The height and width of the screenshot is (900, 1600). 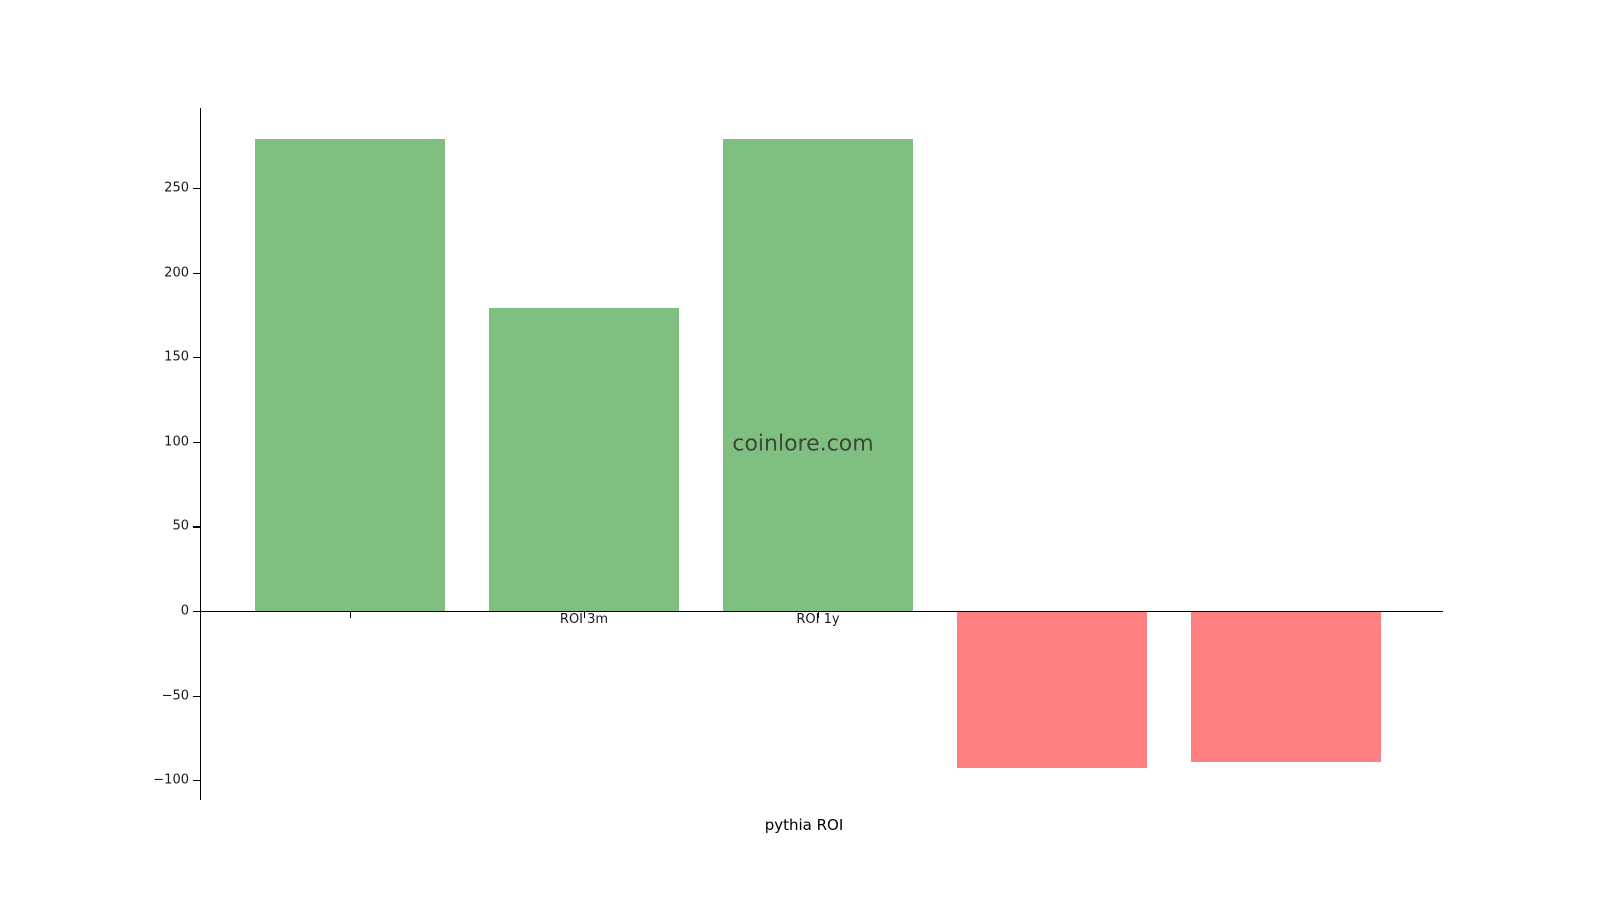 What do you see at coordinates (818, 619) in the screenshot?
I see `x-tick-label: ROI 1y` at bounding box center [818, 619].